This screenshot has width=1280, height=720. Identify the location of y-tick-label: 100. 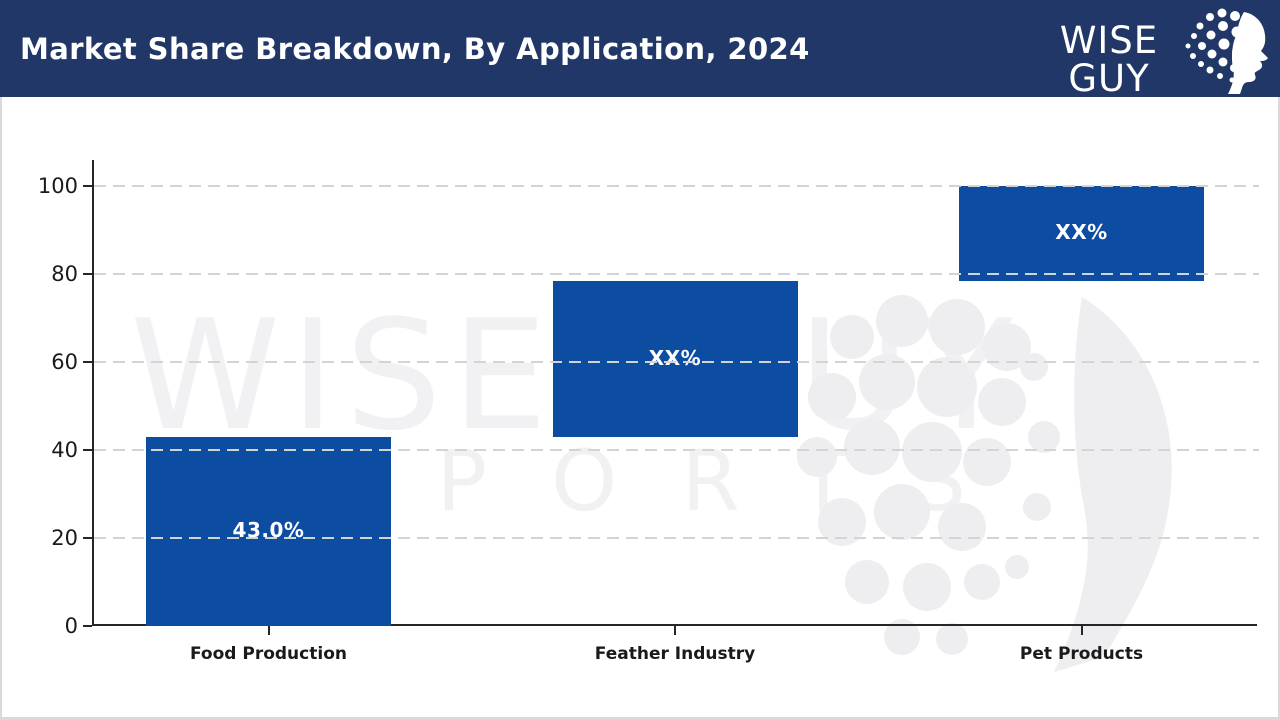
(57, 186).